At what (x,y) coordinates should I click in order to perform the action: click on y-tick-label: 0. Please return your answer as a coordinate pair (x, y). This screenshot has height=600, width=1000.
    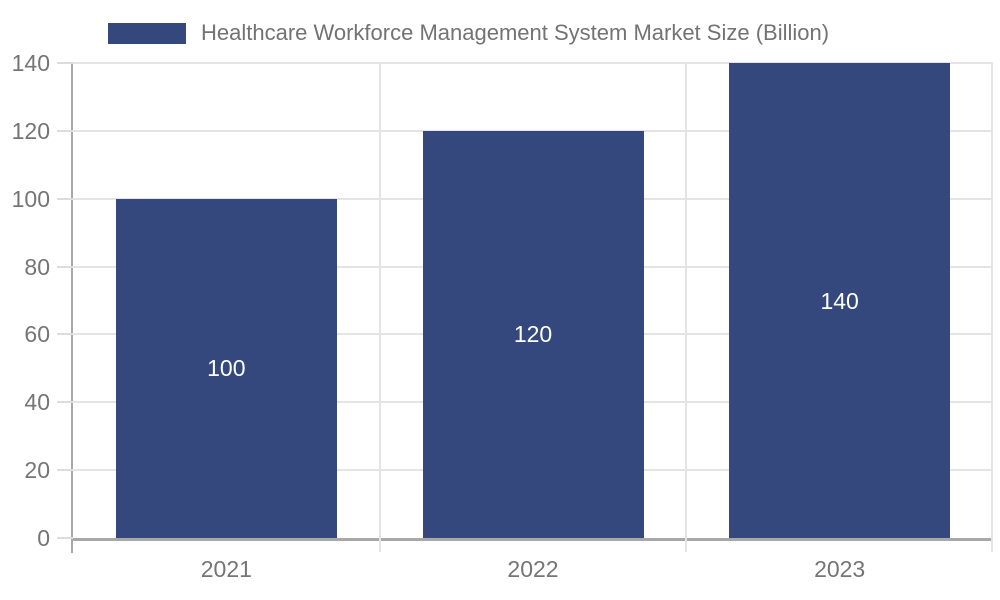
    Looking at the image, I should click on (43, 538).